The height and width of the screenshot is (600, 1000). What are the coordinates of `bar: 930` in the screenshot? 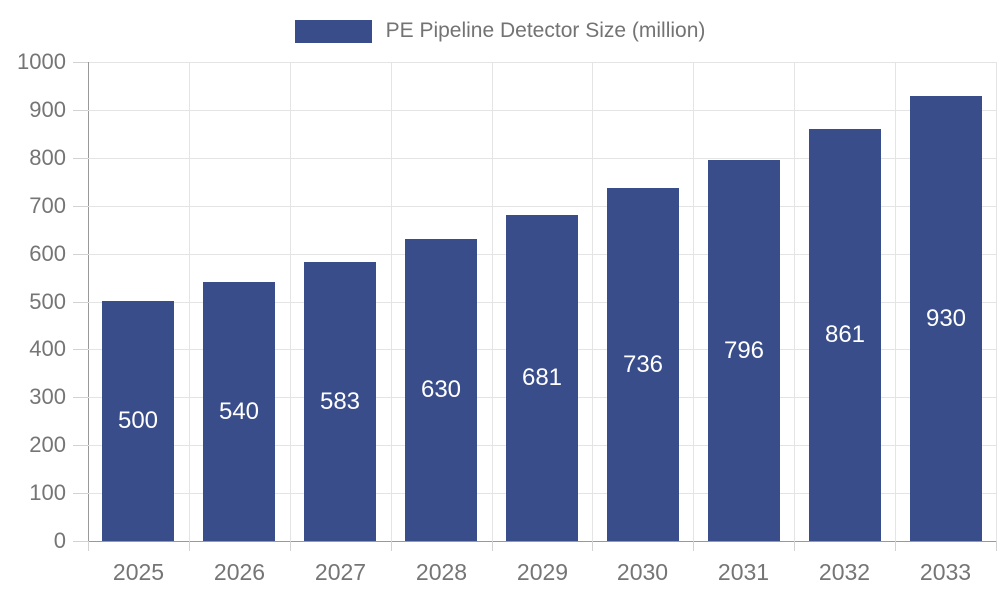 It's located at (946, 318).